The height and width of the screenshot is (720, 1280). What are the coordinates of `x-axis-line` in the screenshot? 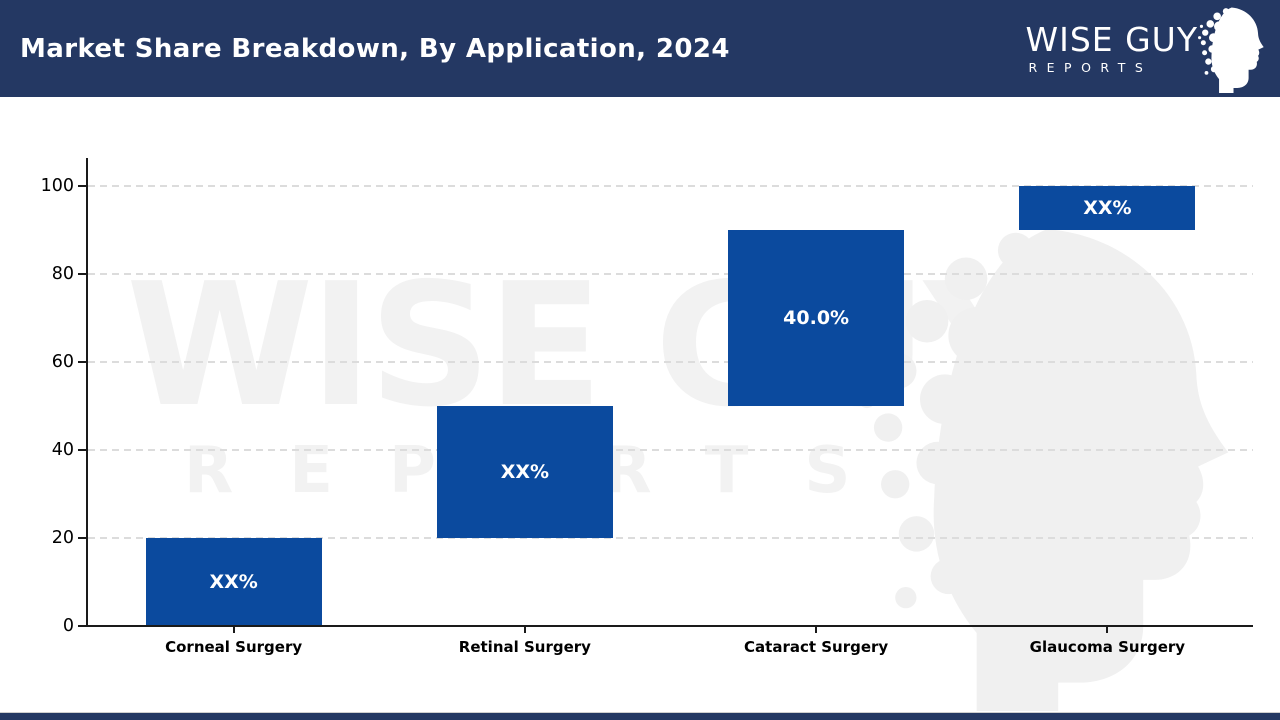 It's located at (669, 626).